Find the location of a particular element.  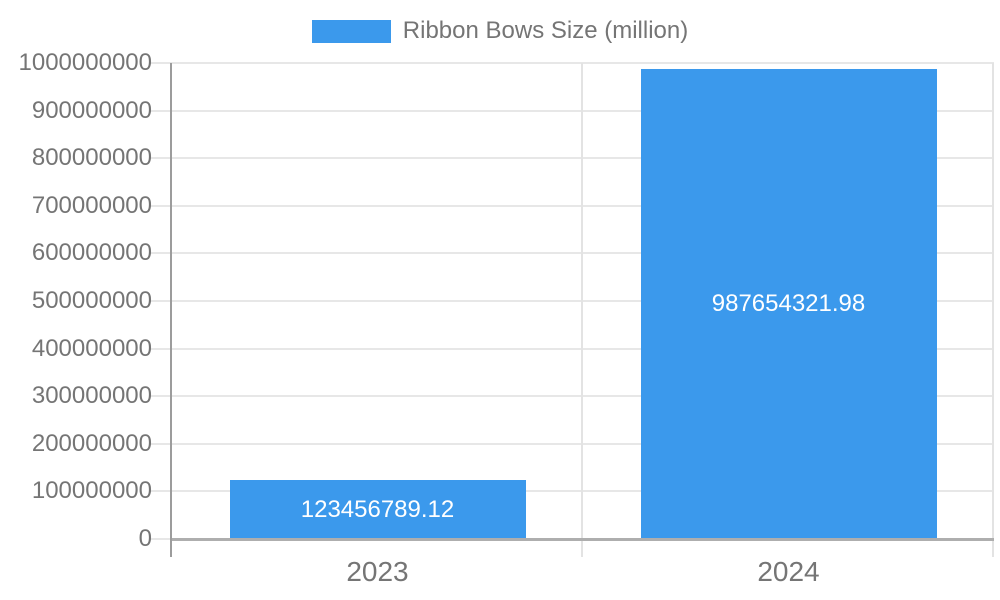

x-axis-line is located at coordinates (583, 539).